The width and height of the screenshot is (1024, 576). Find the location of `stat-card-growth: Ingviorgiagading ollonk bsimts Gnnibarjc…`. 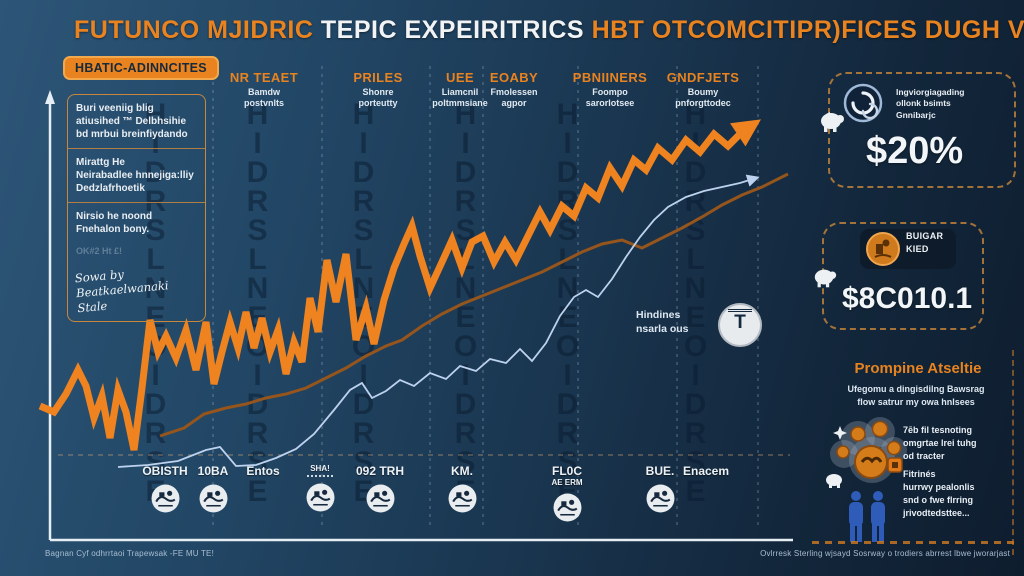

stat-card-growth: Ingviorgiagading ollonk bsimts Gnnibarjc… is located at coordinates (918, 130).